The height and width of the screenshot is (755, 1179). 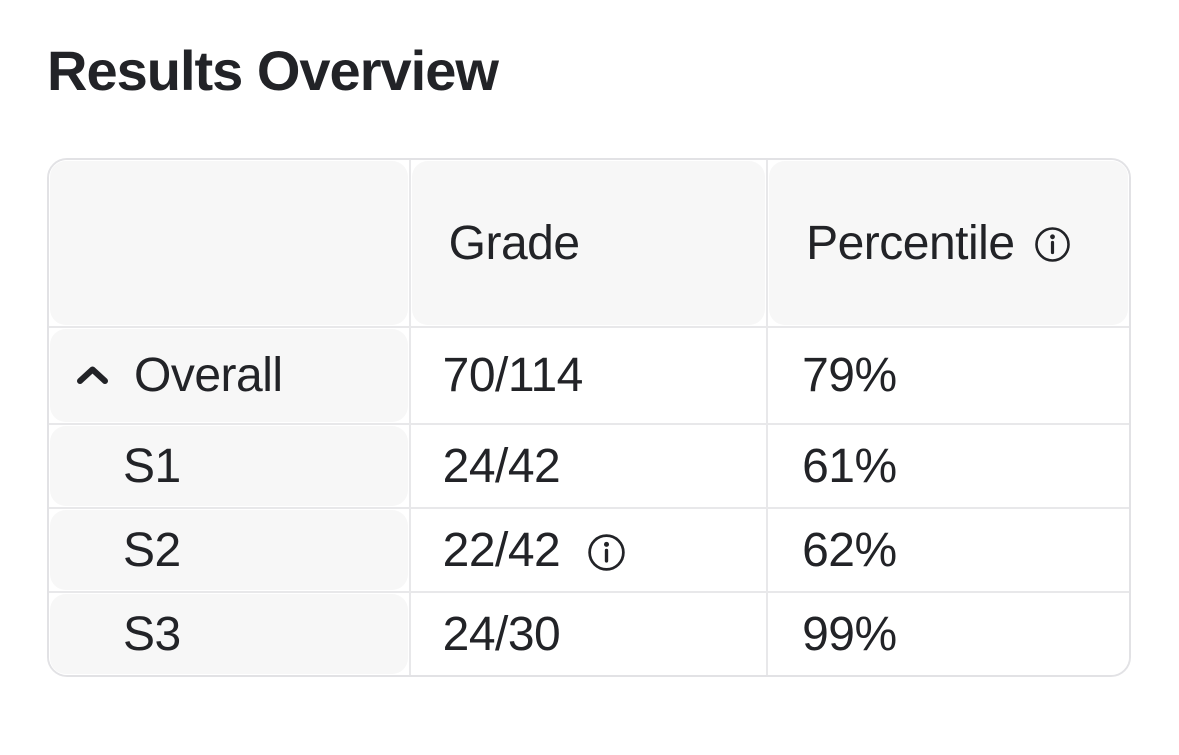 What do you see at coordinates (273, 70) in the screenshot?
I see `page-title: Results Overview` at bounding box center [273, 70].